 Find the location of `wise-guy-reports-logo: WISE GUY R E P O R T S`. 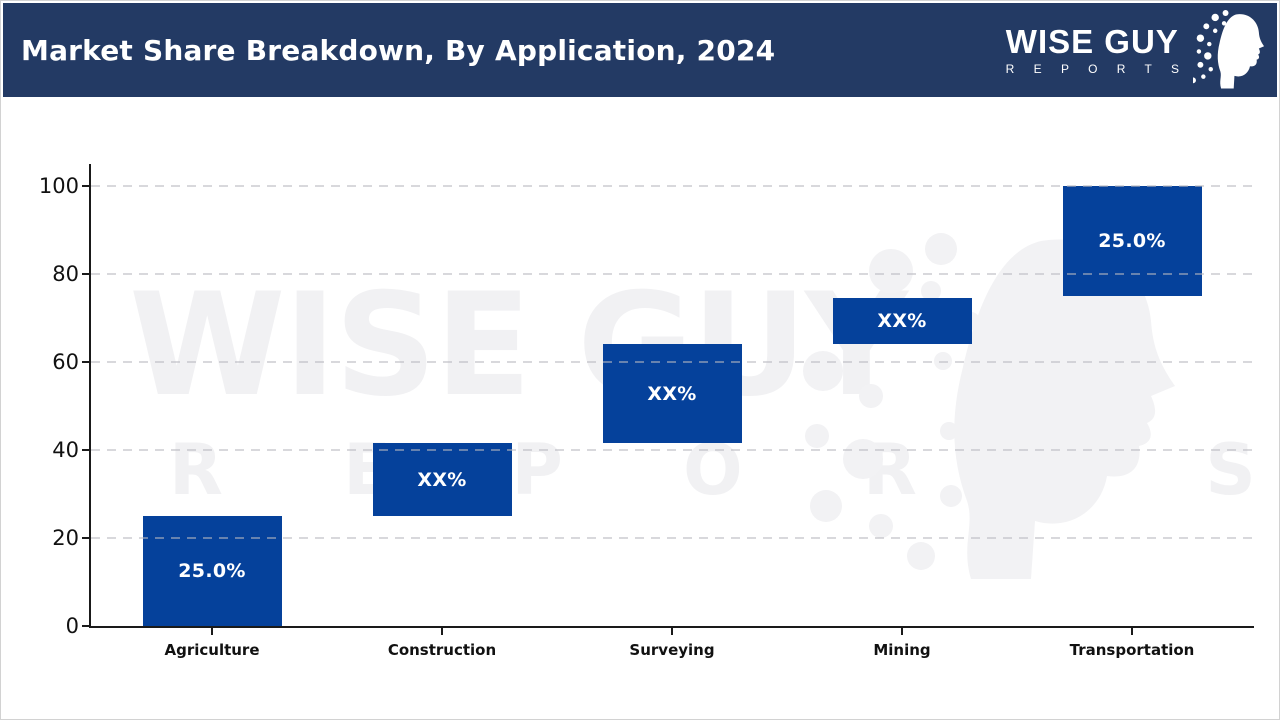

wise-guy-reports-logo: WISE GUY R E P O R T S is located at coordinates (1137, 50).